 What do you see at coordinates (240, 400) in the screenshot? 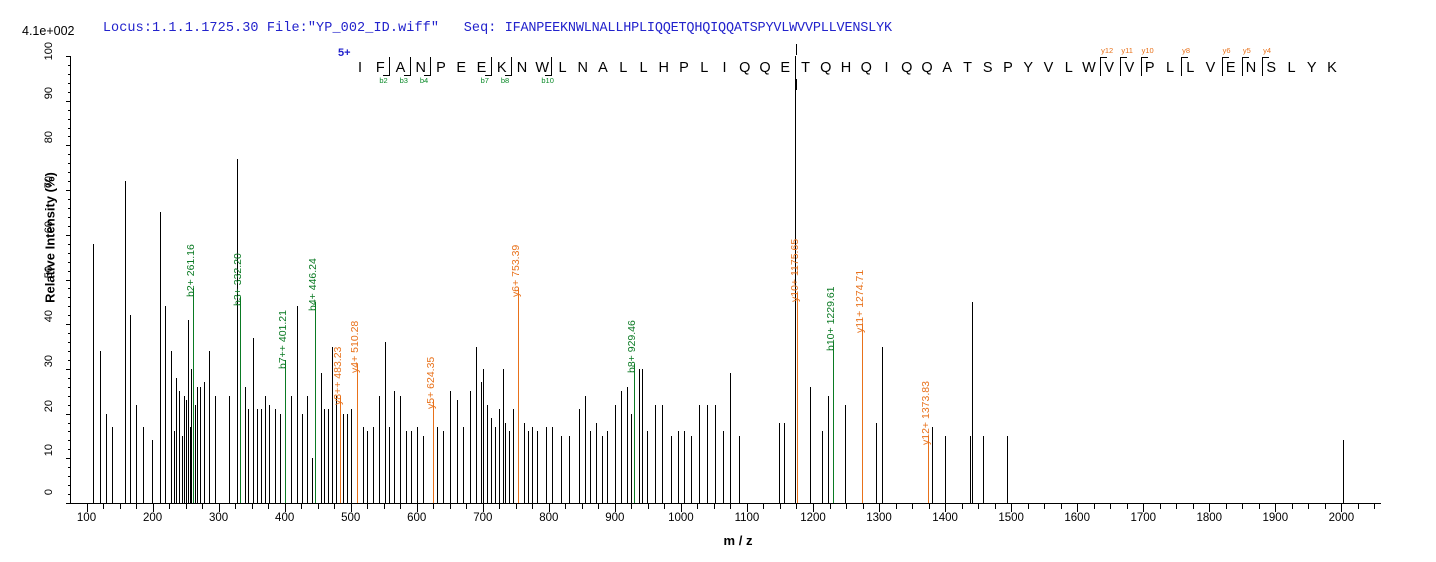
I see `annotated-peak-b3+` at bounding box center [240, 400].